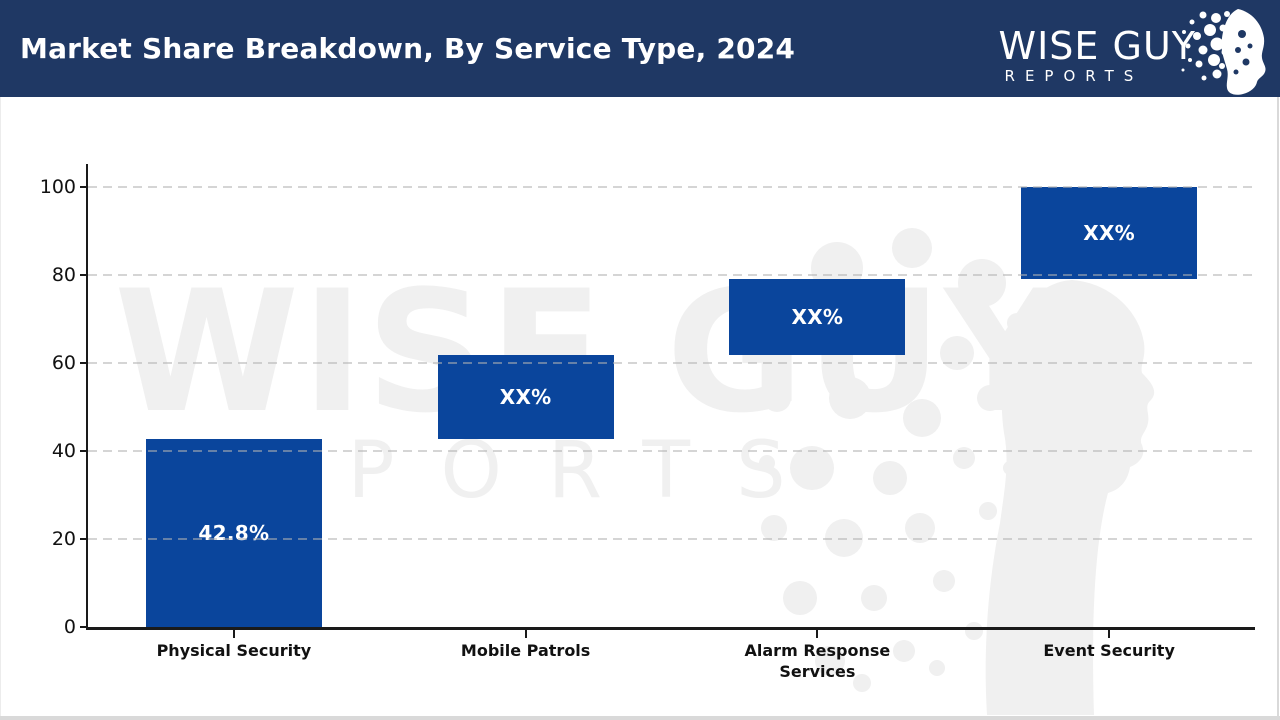 This screenshot has height=720, width=1280. I want to click on bar-value-label-event-security: XX%, so click(1109, 232).